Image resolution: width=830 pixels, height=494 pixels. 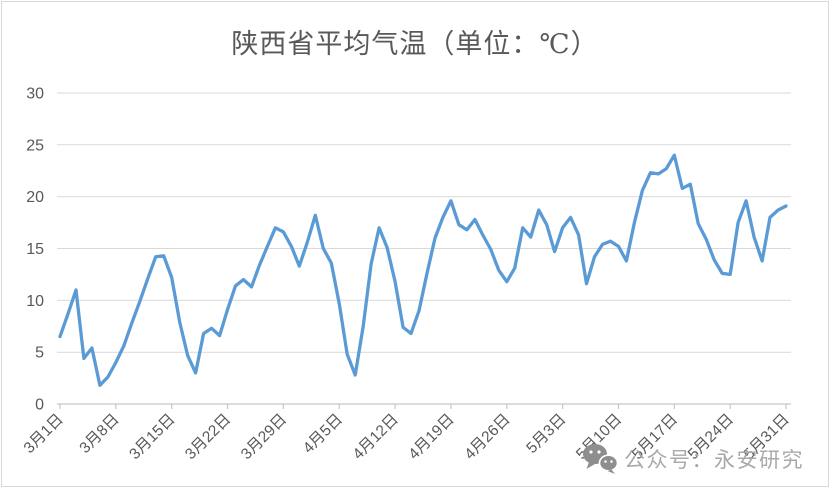 What do you see at coordinates (35, 301) in the screenshot?
I see `svg-text: 10` at bounding box center [35, 301].